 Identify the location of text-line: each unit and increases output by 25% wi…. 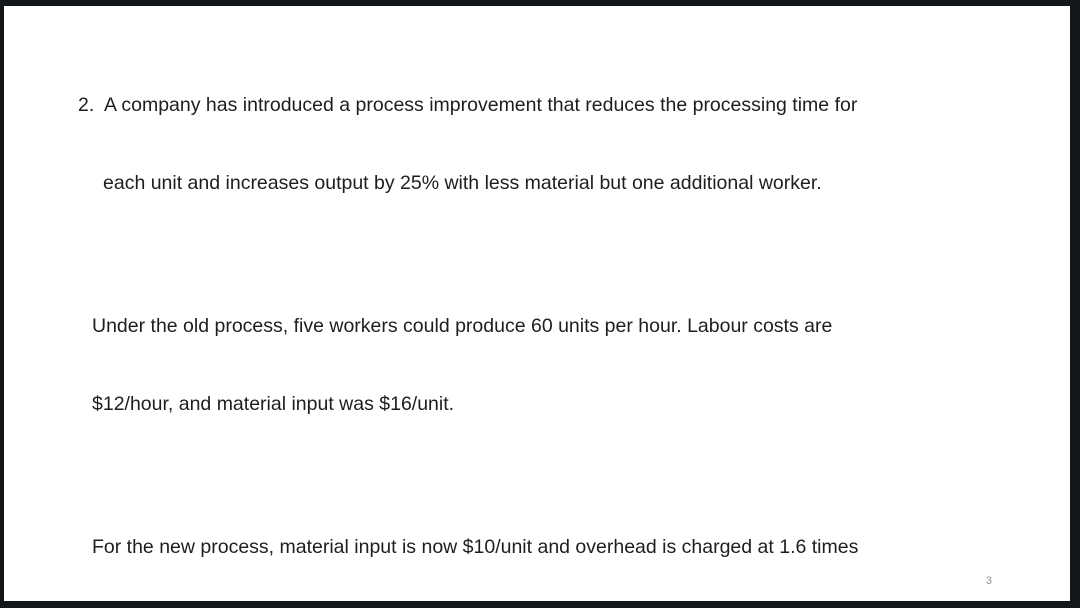
(462, 183).